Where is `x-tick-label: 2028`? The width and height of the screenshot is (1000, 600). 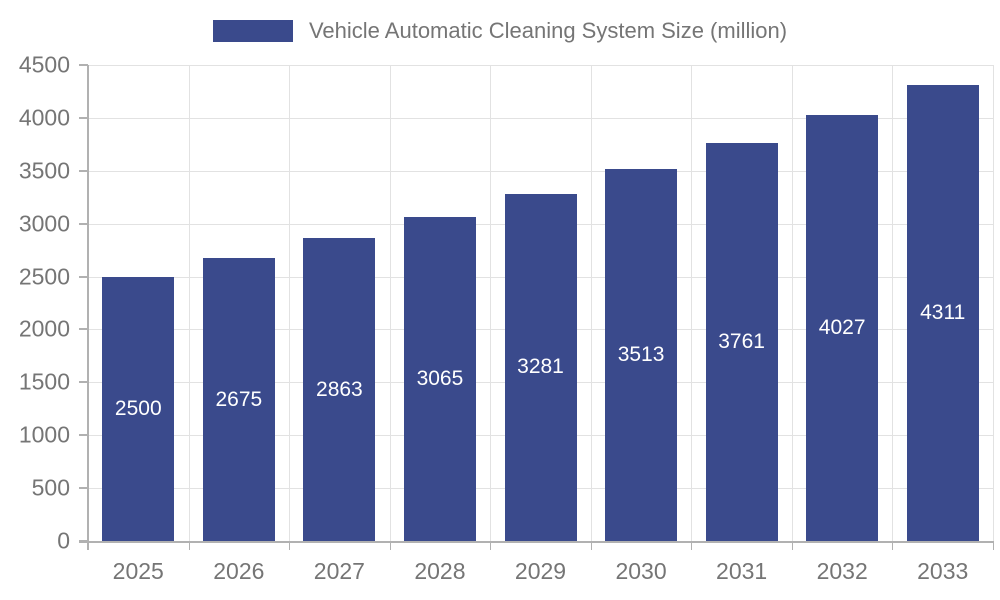
x-tick-label: 2028 is located at coordinates (440, 571).